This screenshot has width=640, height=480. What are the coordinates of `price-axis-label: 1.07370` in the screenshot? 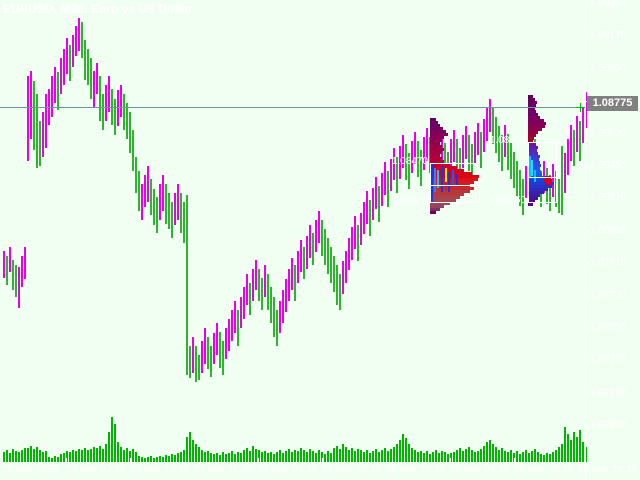 It's located at (608, 359).